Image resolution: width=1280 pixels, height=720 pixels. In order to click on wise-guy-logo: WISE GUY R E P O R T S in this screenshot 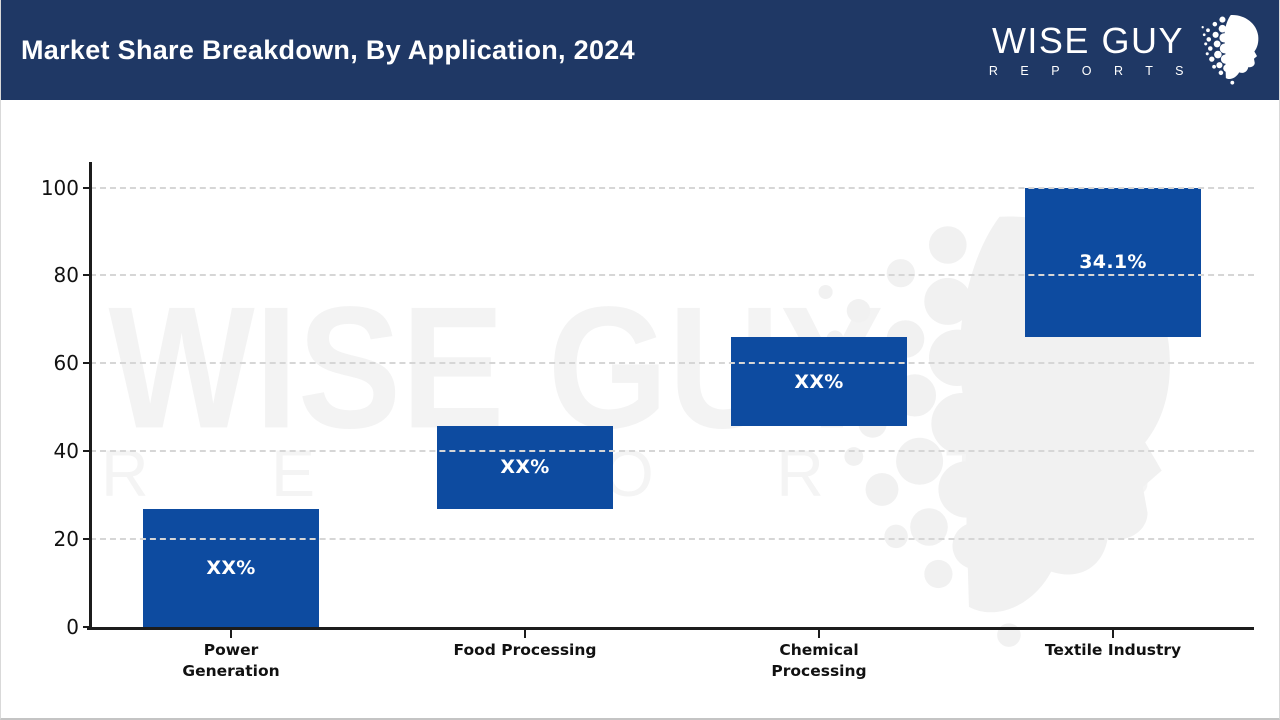, I will do `click(1124, 50)`.